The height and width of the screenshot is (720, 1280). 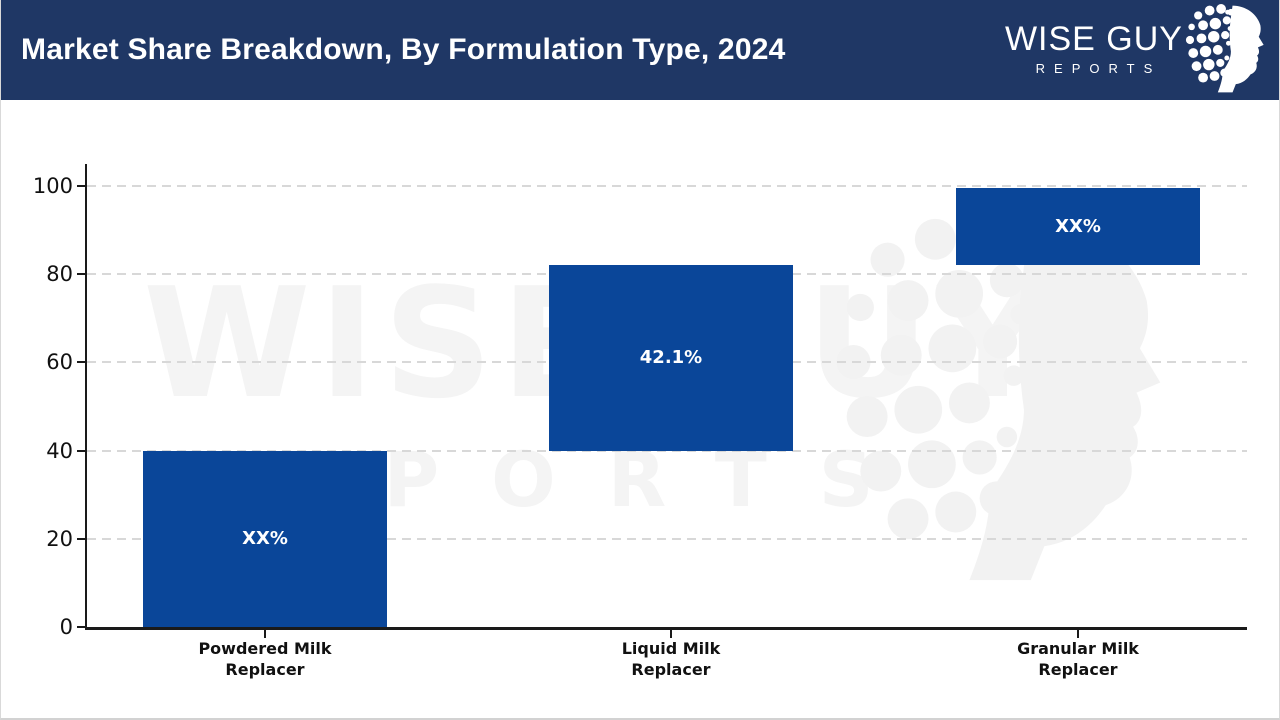 I want to click on logo-wordmark: WISE GUY, so click(x=1093, y=39).